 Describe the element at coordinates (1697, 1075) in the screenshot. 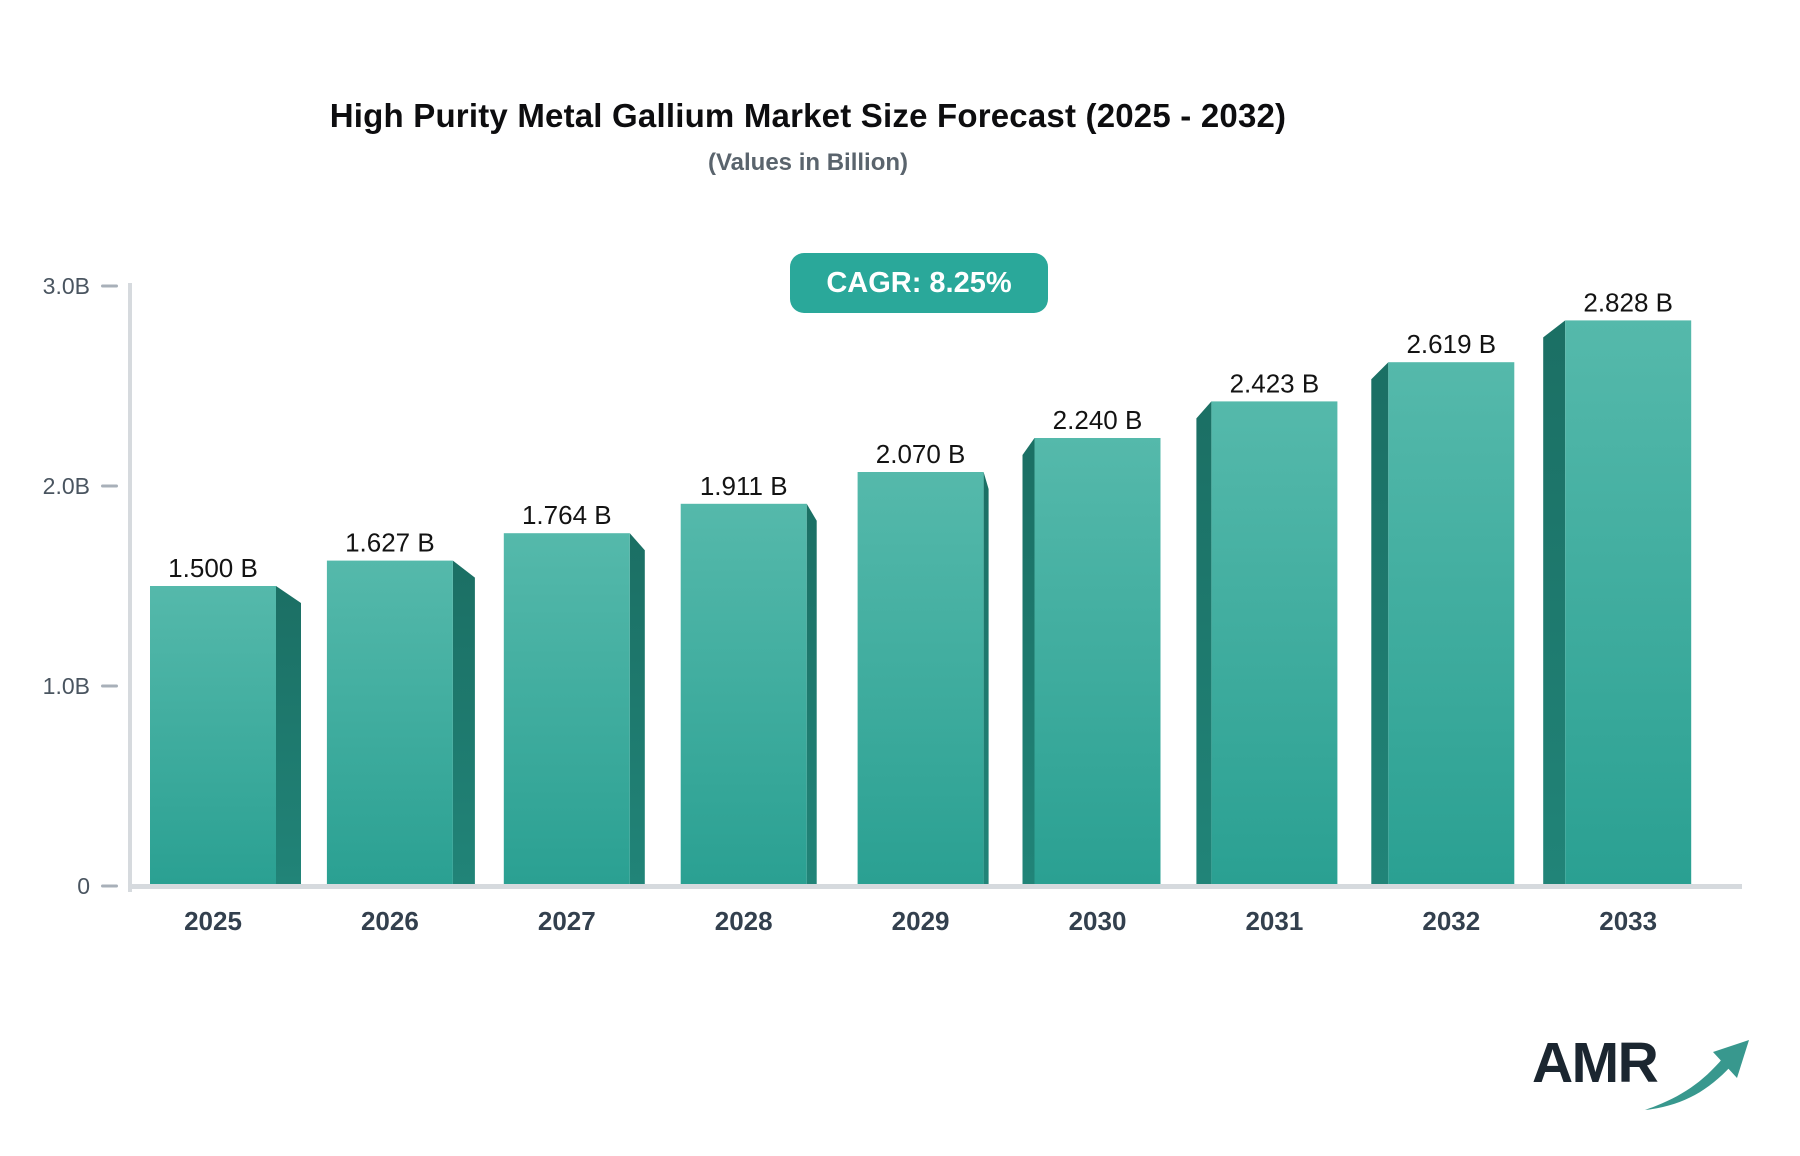

I see `logo-arrow-icon` at that location.